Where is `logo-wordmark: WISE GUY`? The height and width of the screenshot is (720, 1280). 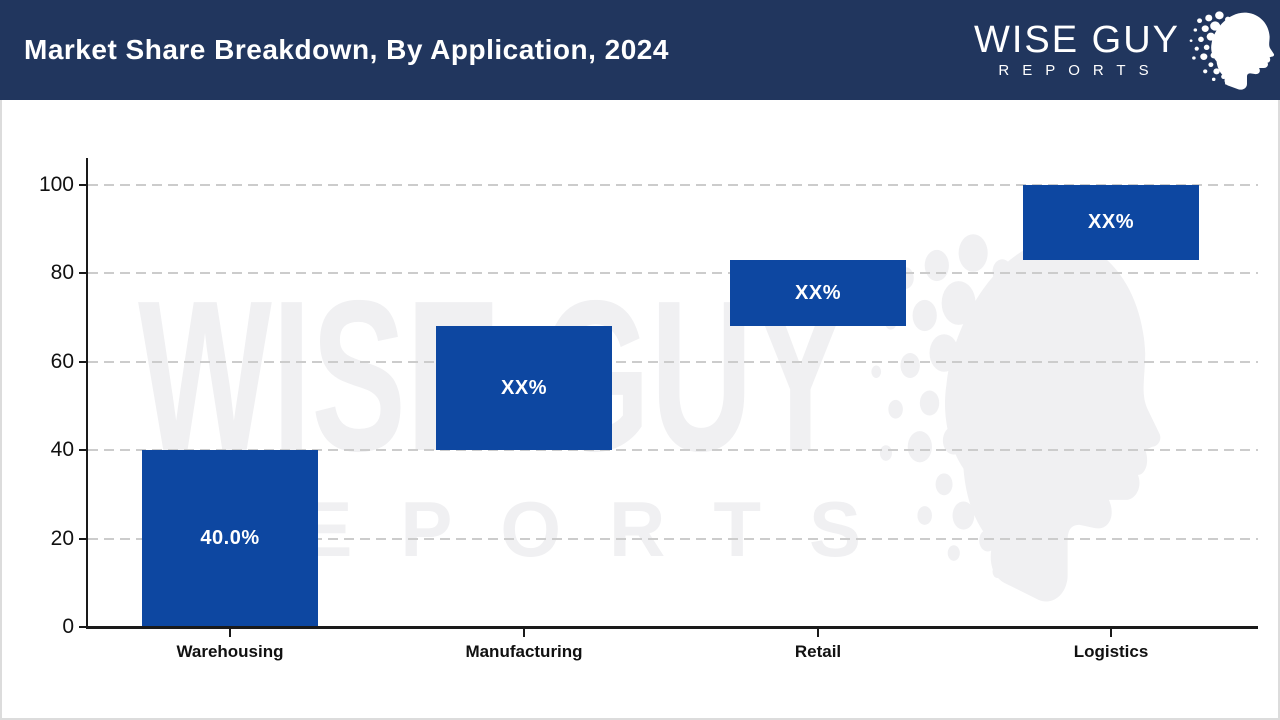
logo-wordmark: WISE GUY is located at coordinates (1076, 39).